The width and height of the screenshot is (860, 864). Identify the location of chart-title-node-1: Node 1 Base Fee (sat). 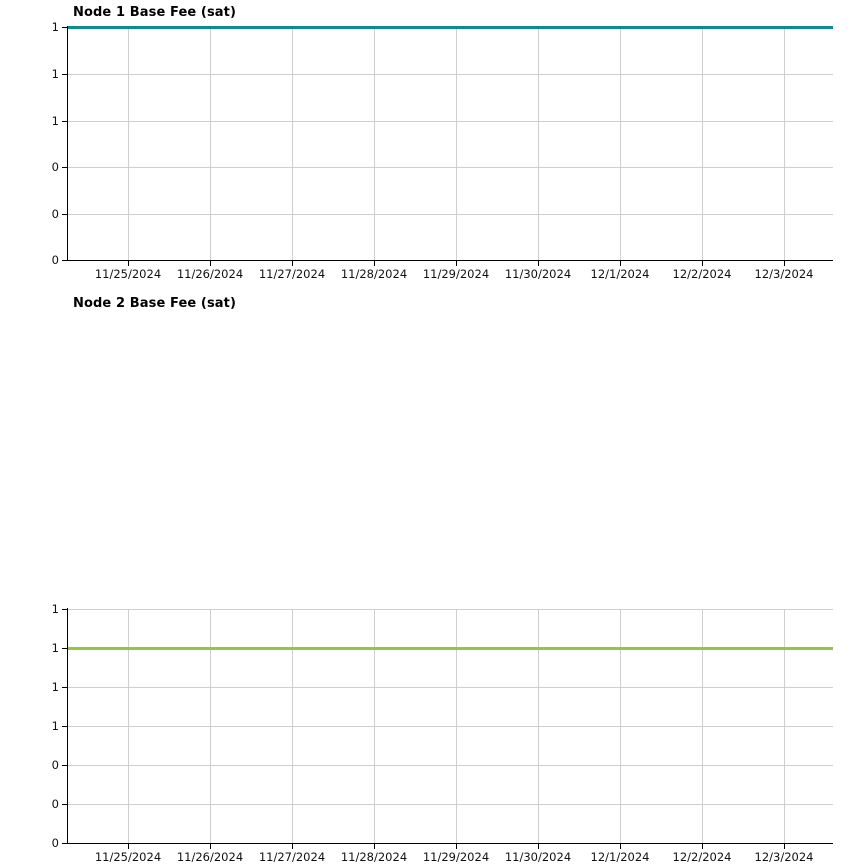
(155, 12).